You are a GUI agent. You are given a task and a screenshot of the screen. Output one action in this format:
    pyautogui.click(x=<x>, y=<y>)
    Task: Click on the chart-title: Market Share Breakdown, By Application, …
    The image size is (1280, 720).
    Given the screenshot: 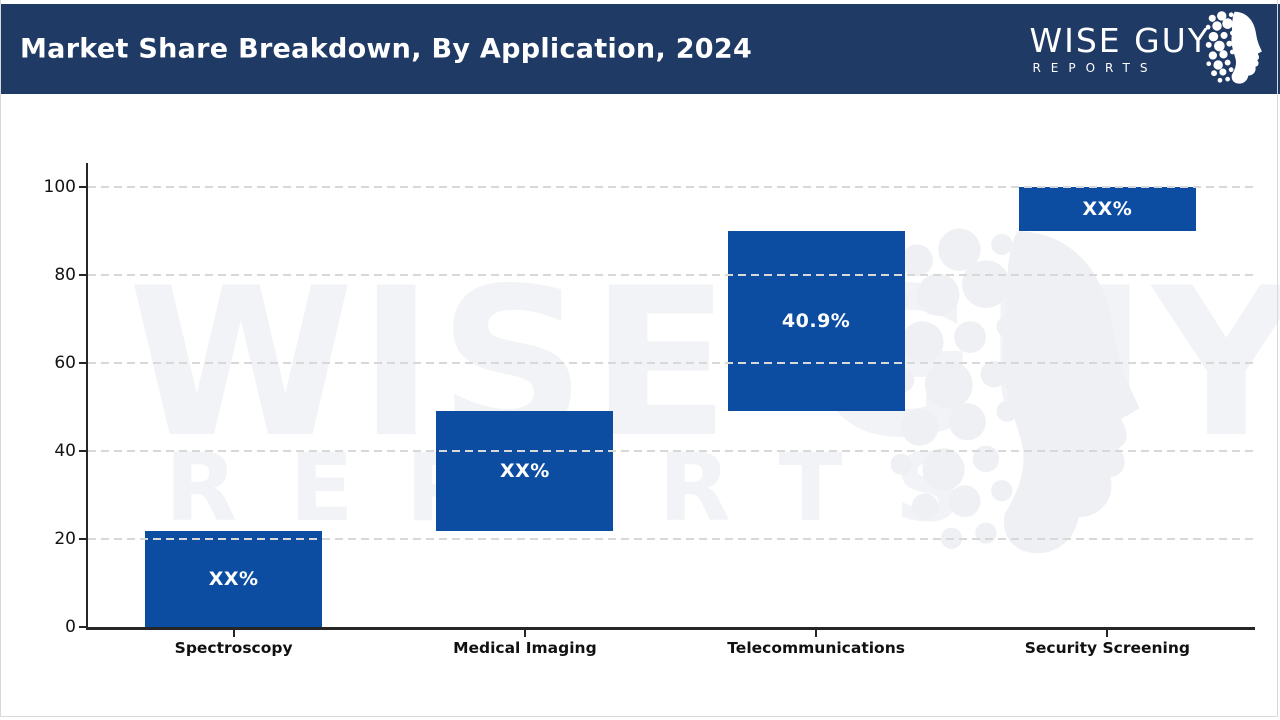 What is the action you would take?
    pyautogui.click(x=386, y=49)
    